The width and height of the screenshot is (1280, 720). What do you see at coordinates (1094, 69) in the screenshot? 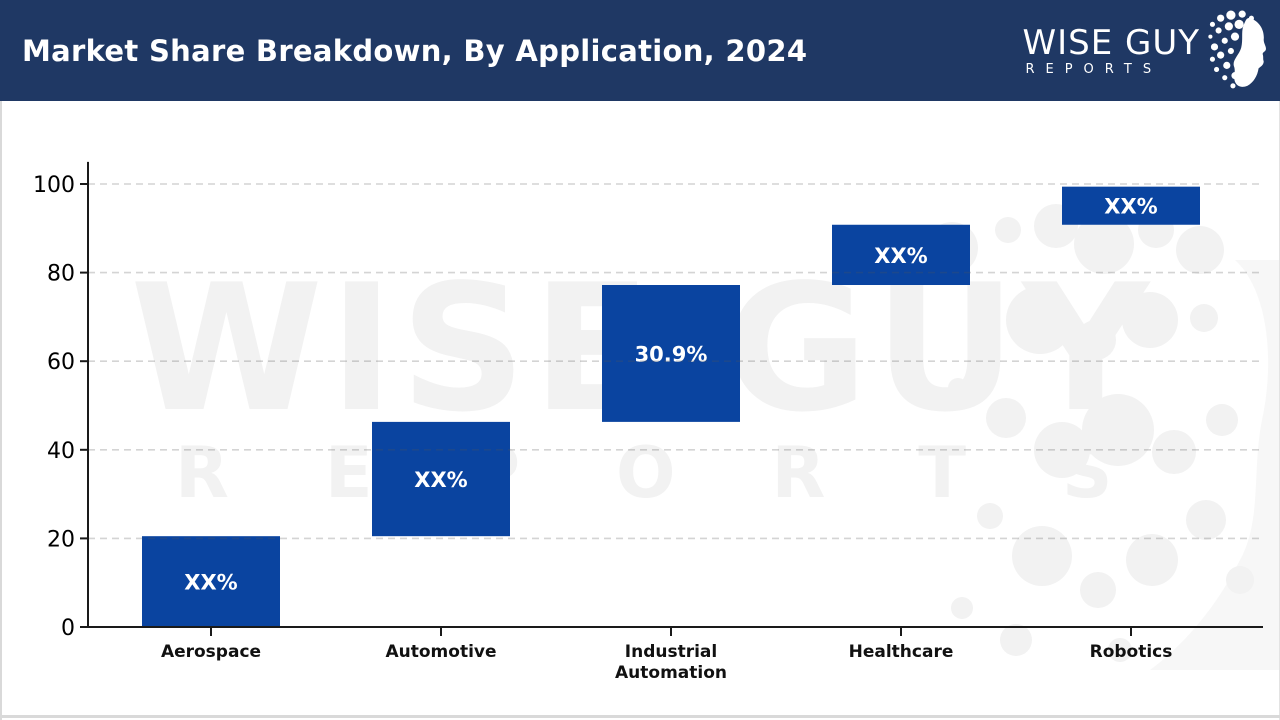
I see `logo-subtext: REPORTS` at bounding box center [1094, 69].